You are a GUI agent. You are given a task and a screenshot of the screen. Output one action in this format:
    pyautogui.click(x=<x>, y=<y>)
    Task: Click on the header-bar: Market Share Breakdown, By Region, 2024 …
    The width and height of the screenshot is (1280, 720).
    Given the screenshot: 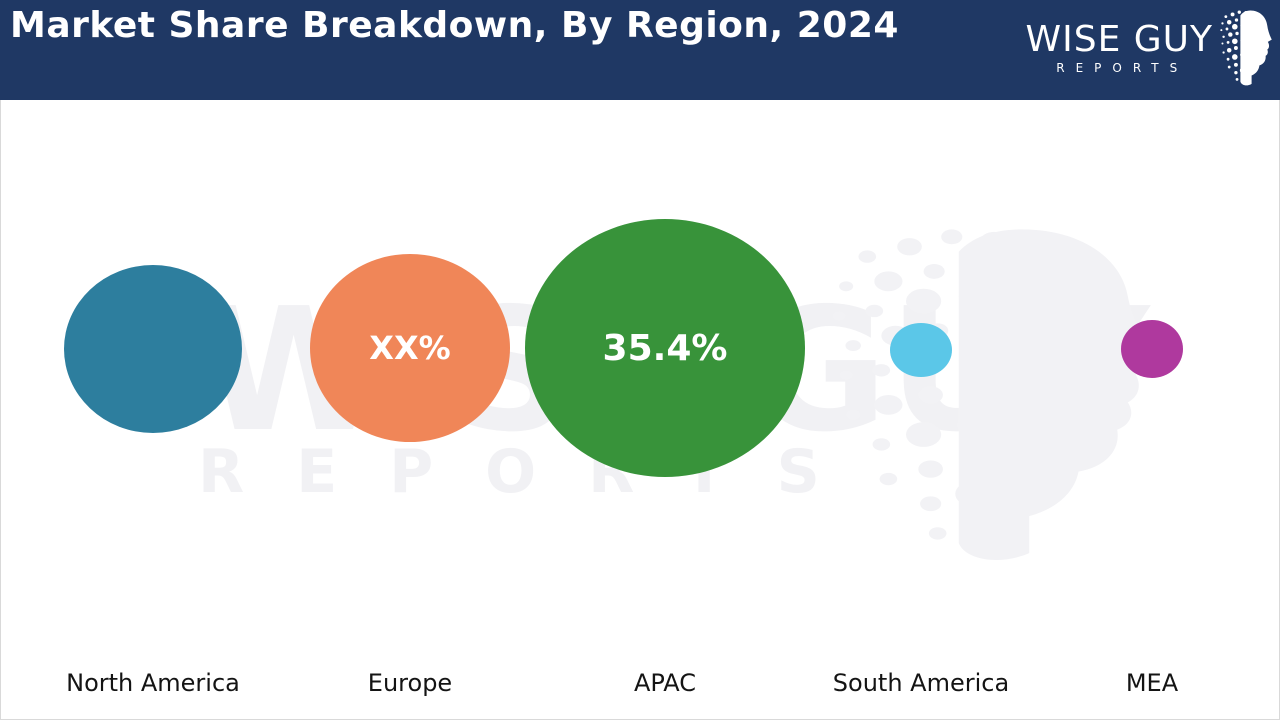 What is the action you would take?
    pyautogui.click(x=640, y=50)
    